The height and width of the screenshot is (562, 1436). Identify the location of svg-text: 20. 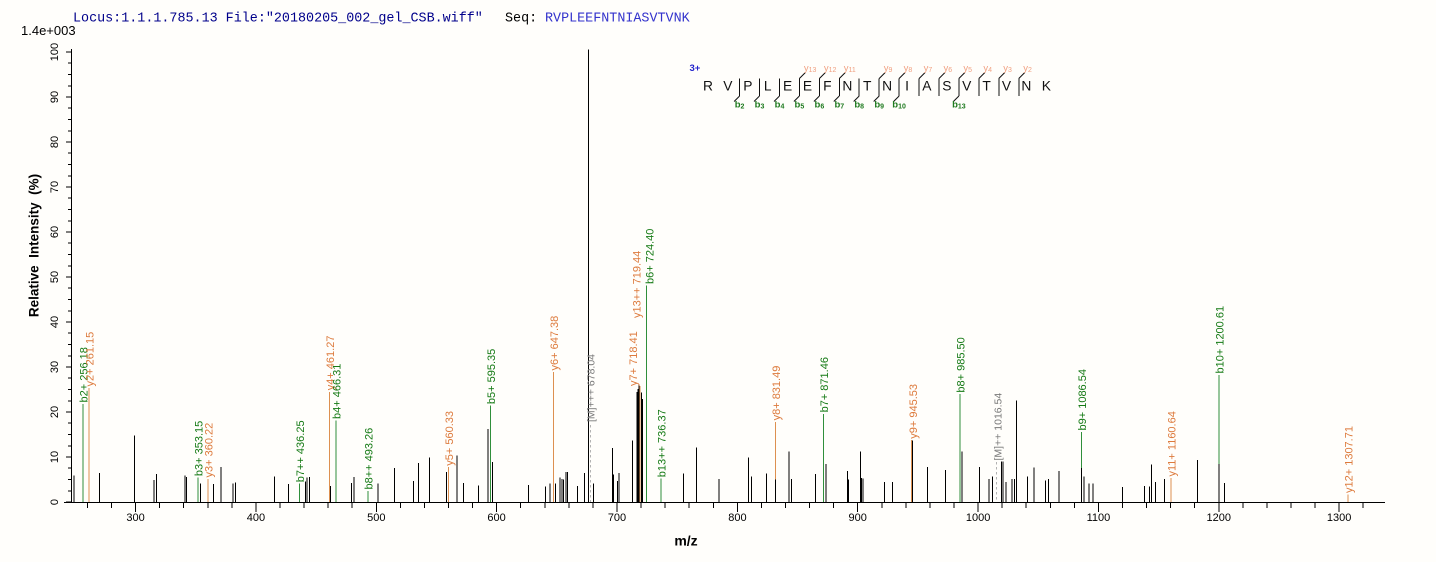
(55, 412).